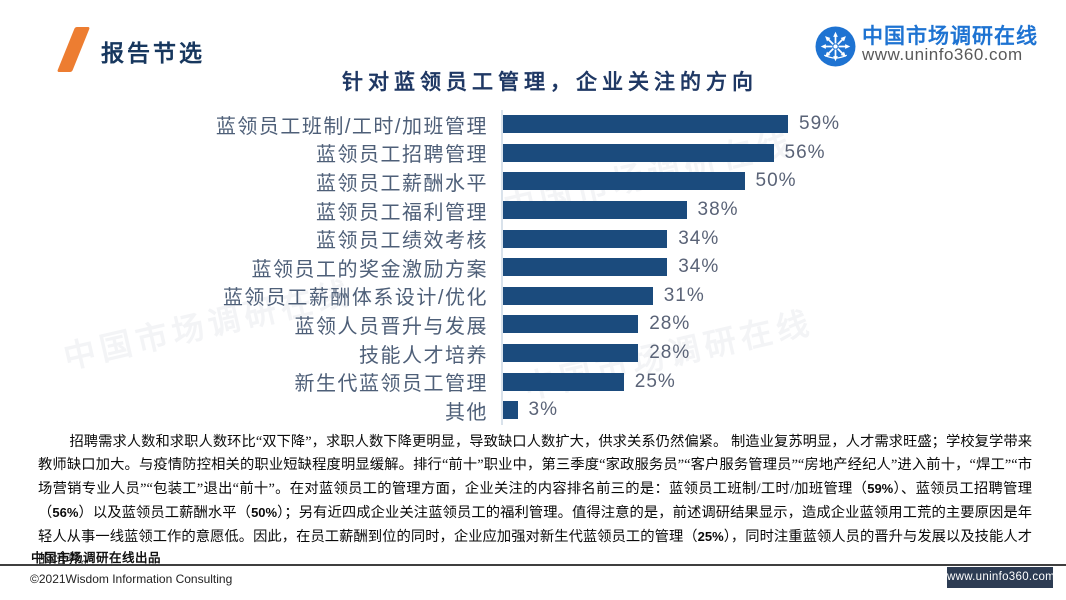 The width and height of the screenshot is (1066, 600). Describe the element at coordinates (73, 49) in the screenshot. I see `slash-decoration-icon` at that location.